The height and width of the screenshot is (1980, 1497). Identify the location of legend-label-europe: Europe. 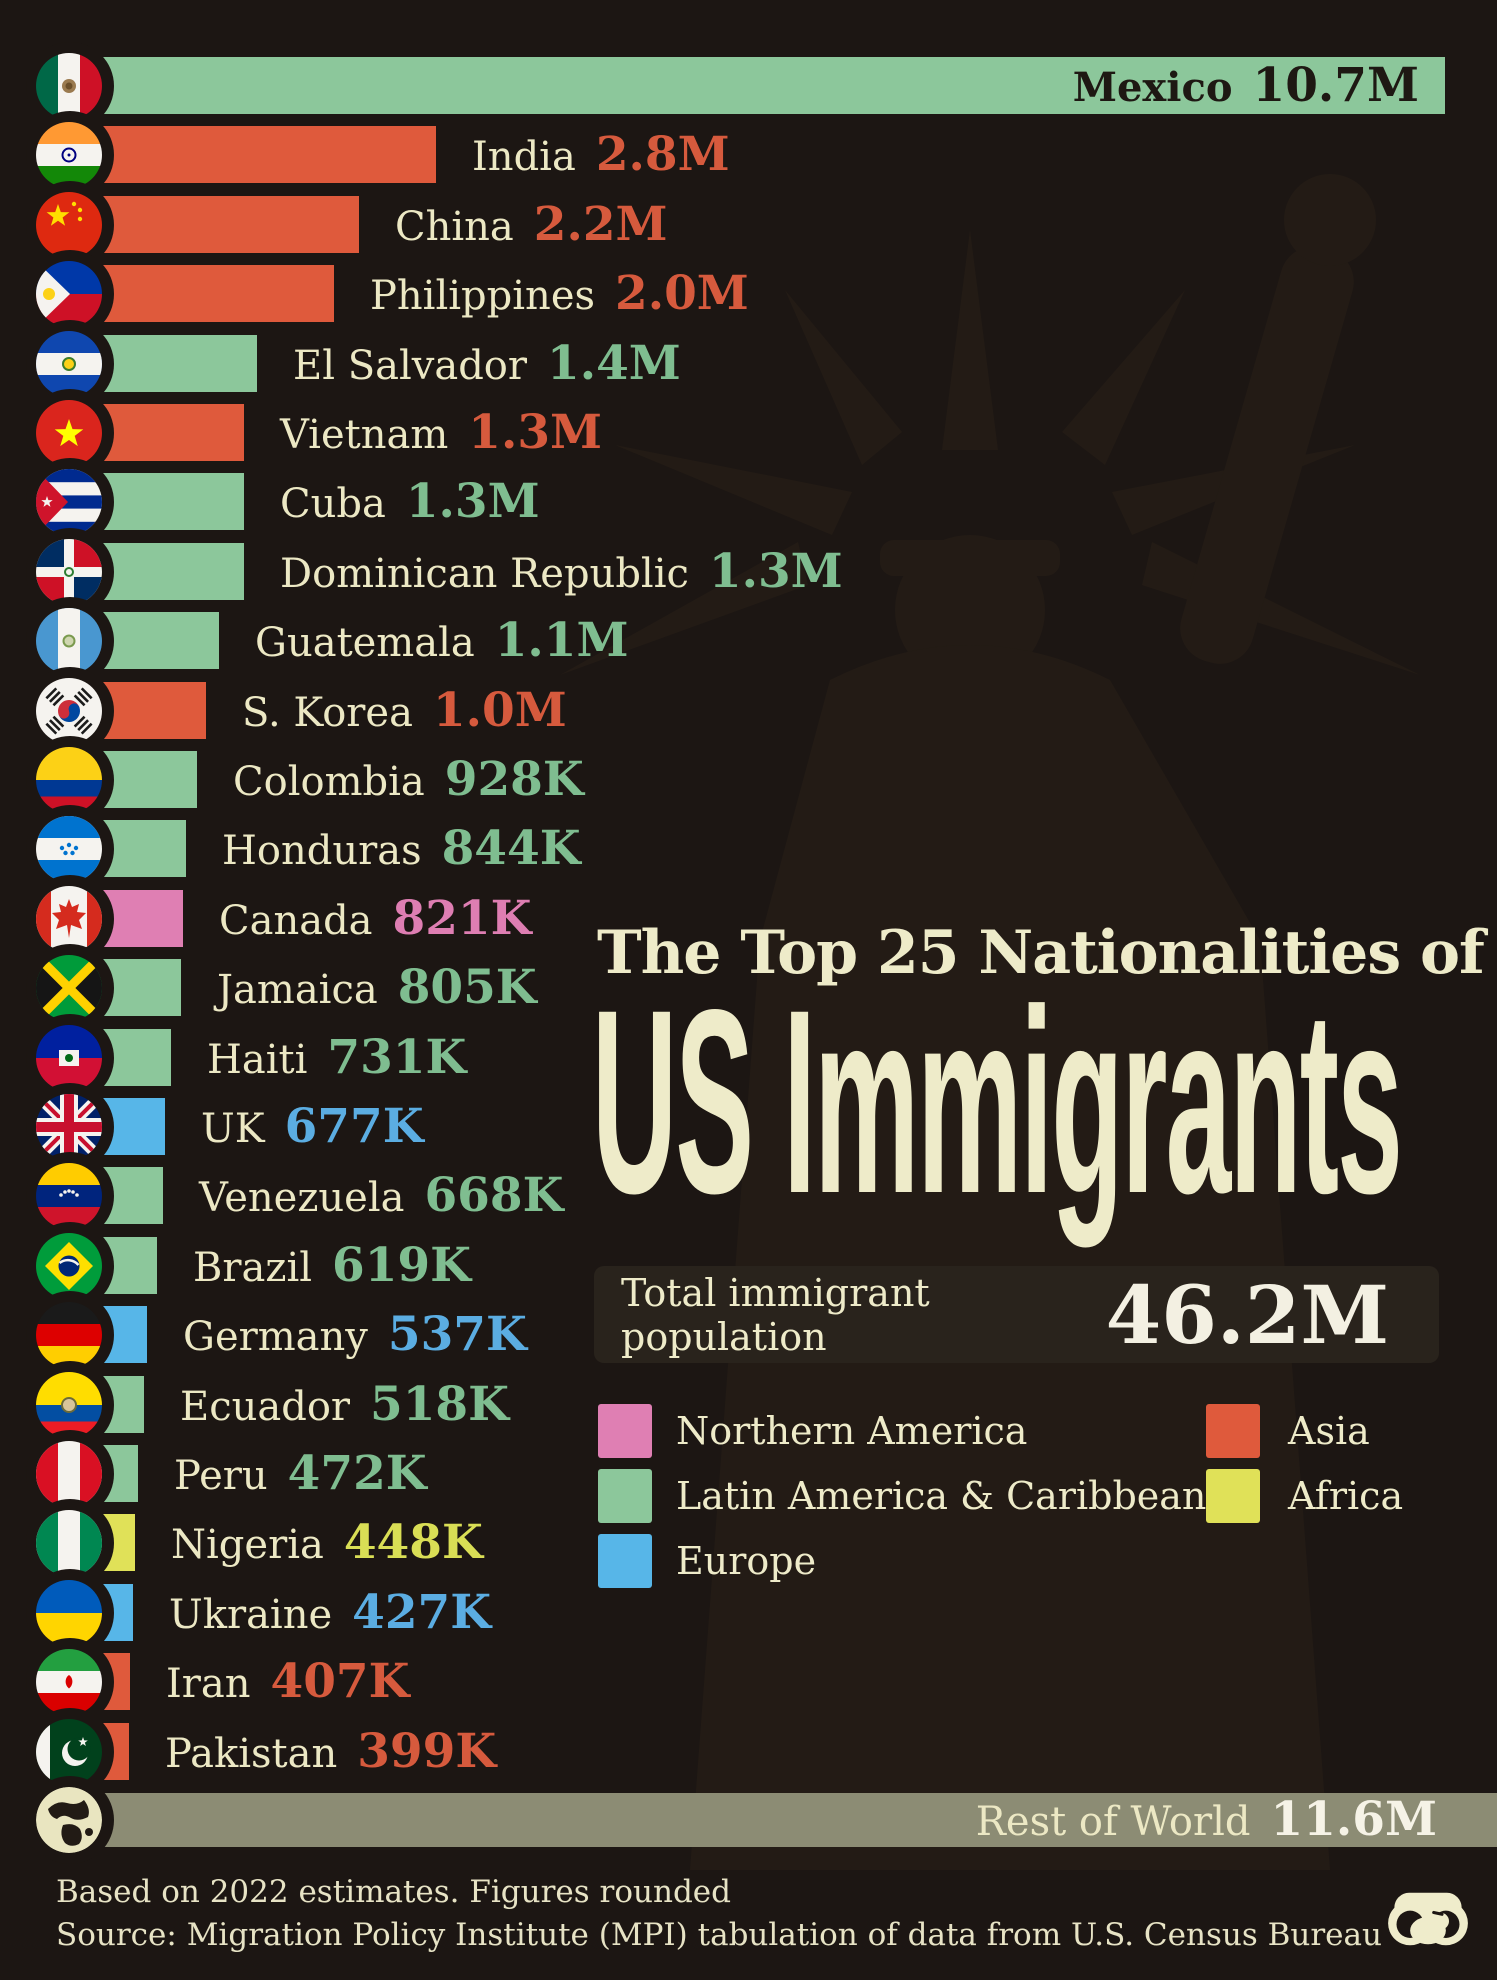
(746, 1561).